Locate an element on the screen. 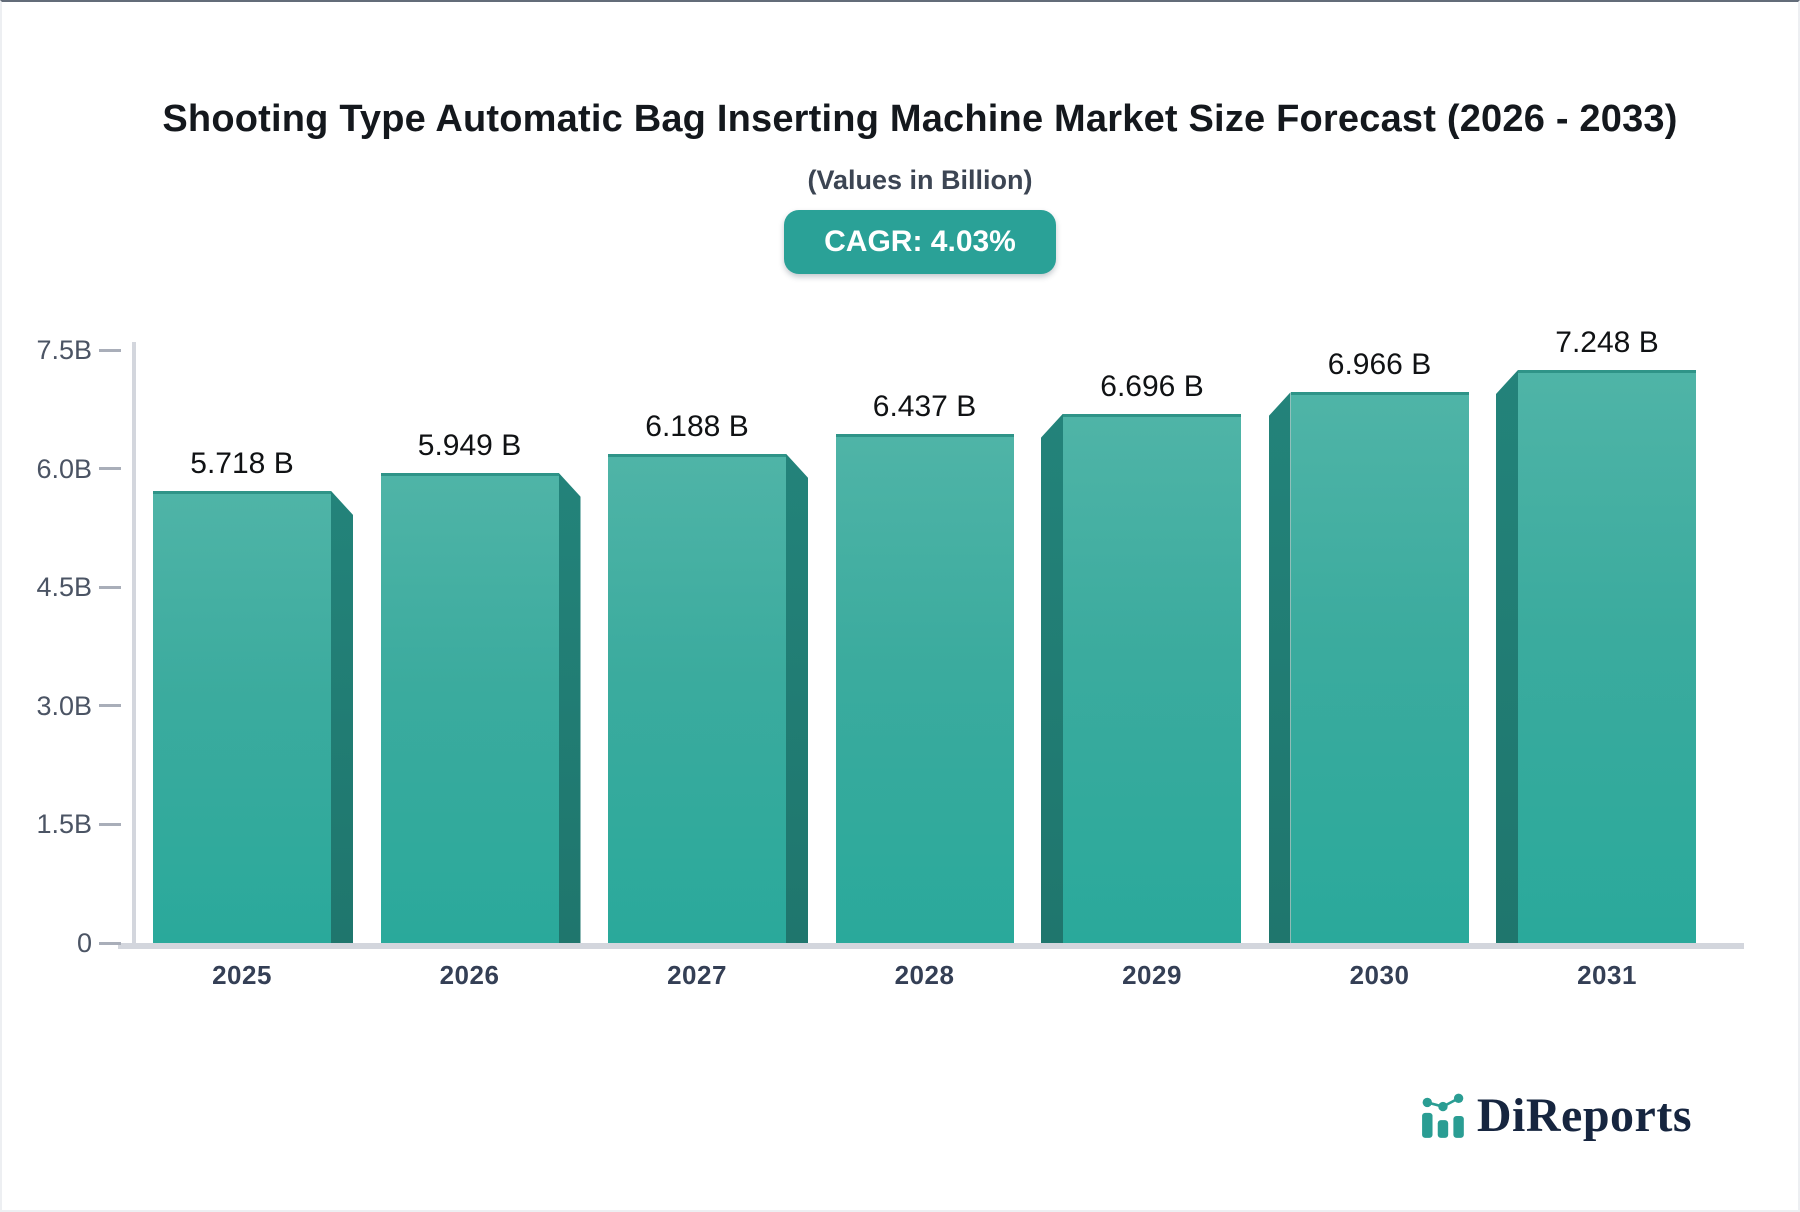 The height and width of the screenshot is (1212, 1800). bar-2028: 6.437 B is located at coordinates (924, 666).